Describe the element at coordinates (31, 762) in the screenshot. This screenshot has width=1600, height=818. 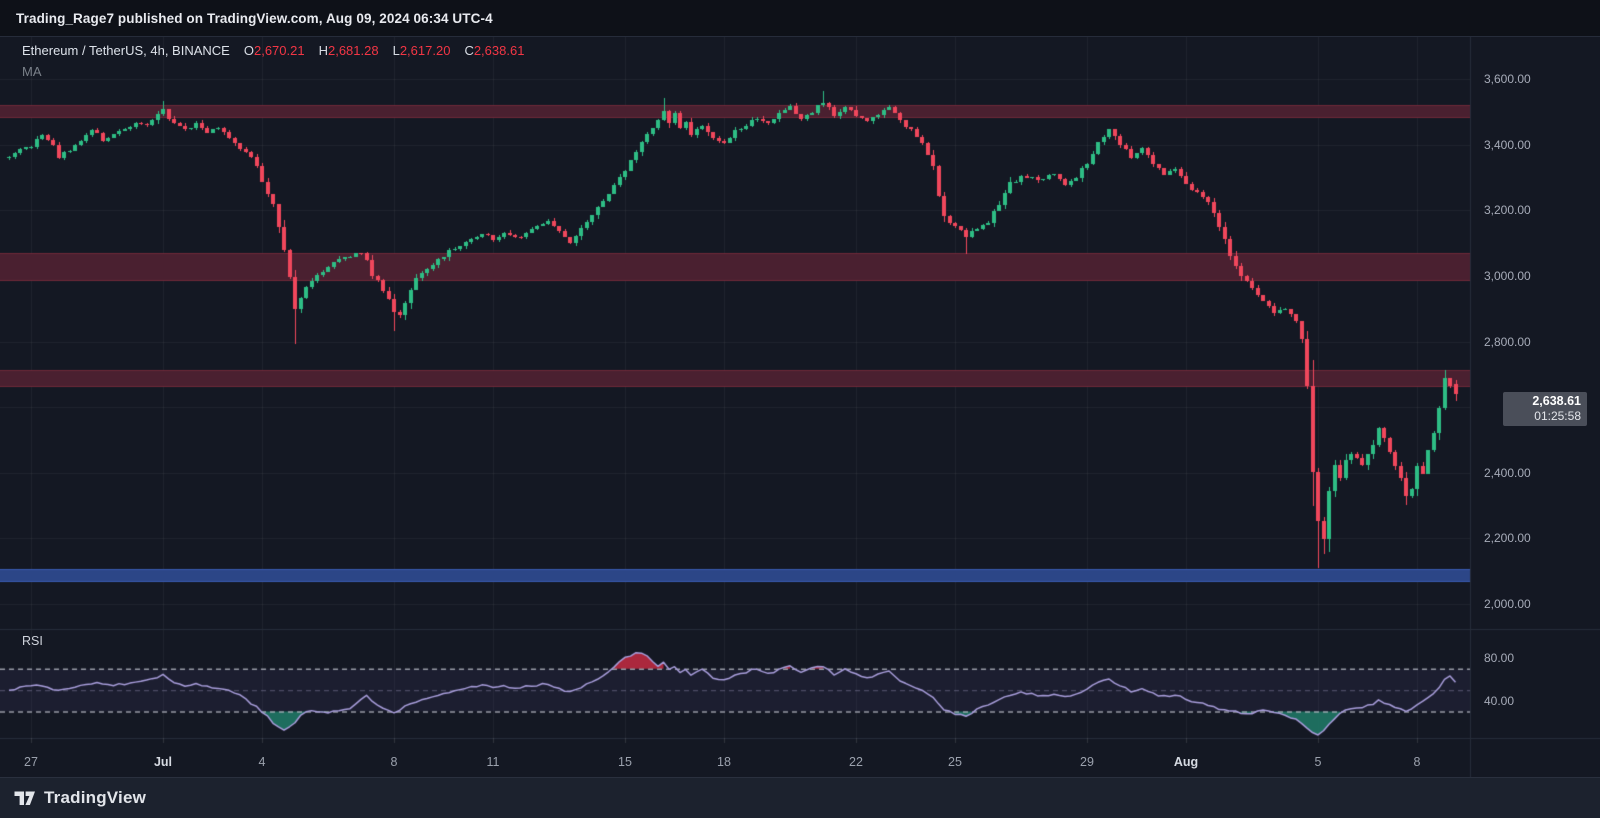
I see `time-axis-label: 27` at that location.